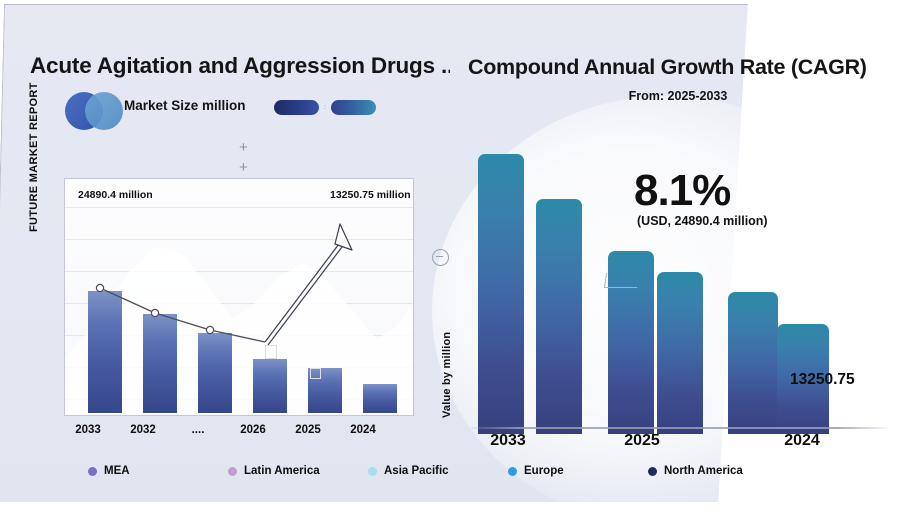  I want to click on faint-square-icon, so click(315, 373).